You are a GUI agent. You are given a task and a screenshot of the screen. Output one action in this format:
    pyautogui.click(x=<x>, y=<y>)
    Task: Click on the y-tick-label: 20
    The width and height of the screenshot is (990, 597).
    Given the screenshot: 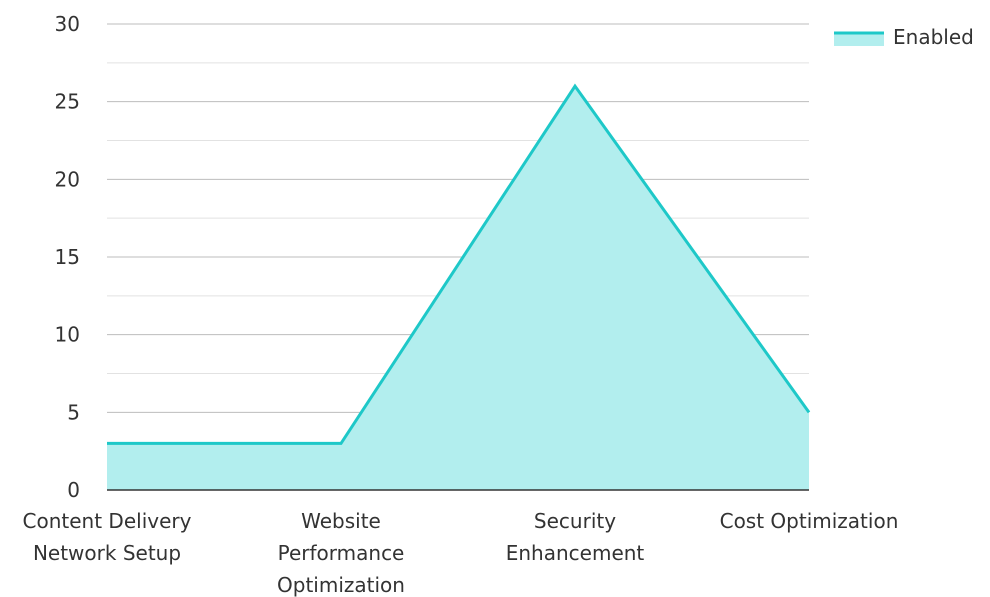 What is the action you would take?
    pyautogui.click(x=67, y=179)
    